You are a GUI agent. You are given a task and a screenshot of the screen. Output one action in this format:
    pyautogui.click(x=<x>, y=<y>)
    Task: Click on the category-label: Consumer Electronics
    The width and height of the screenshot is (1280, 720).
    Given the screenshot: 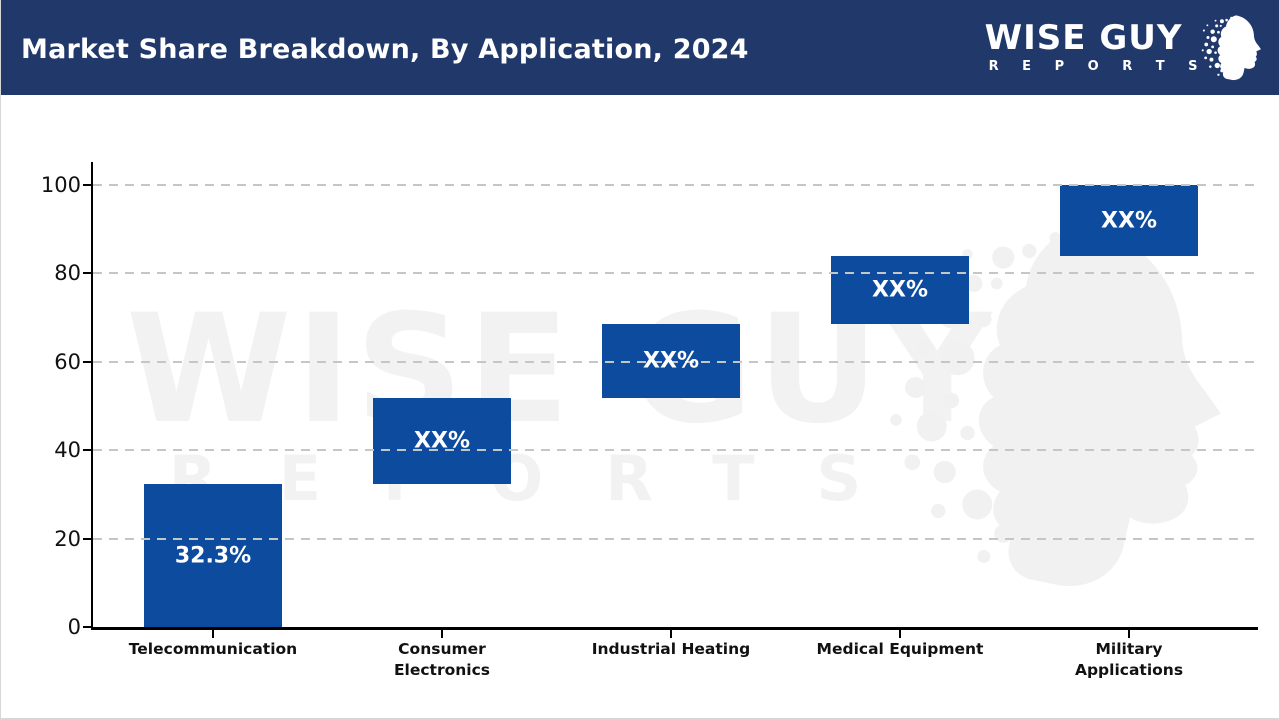 What is the action you would take?
    pyautogui.click(x=442, y=659)
    